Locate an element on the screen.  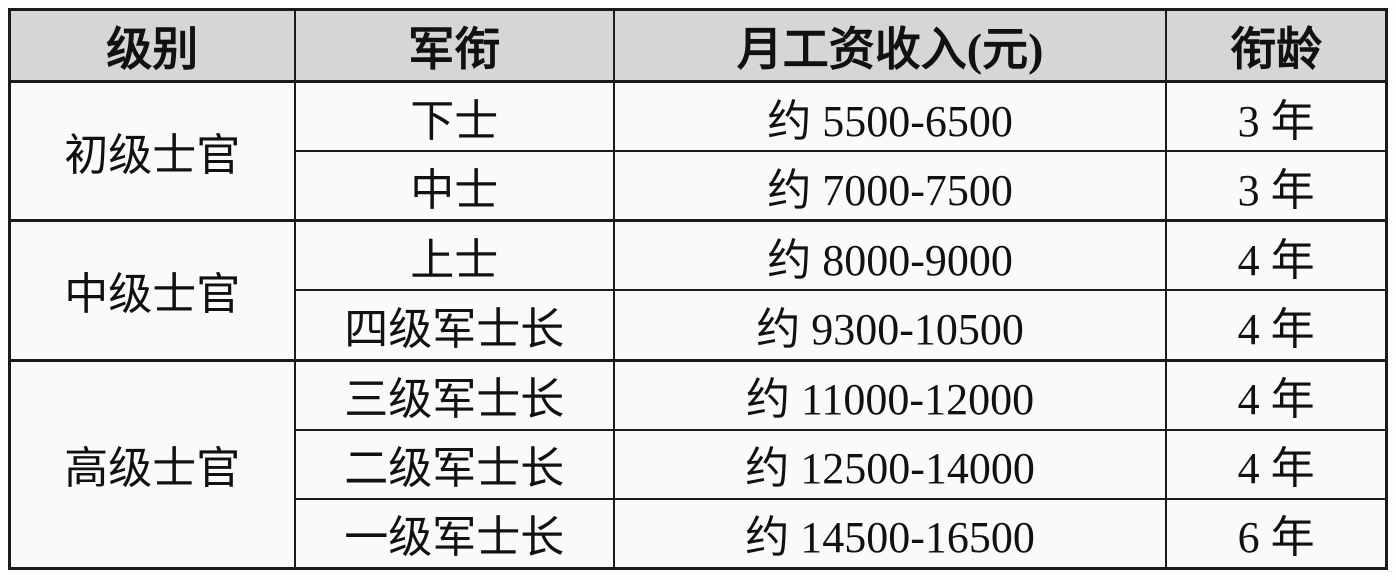
salary-cell: 约 12500-14000 is located at coordinates (890, 464).